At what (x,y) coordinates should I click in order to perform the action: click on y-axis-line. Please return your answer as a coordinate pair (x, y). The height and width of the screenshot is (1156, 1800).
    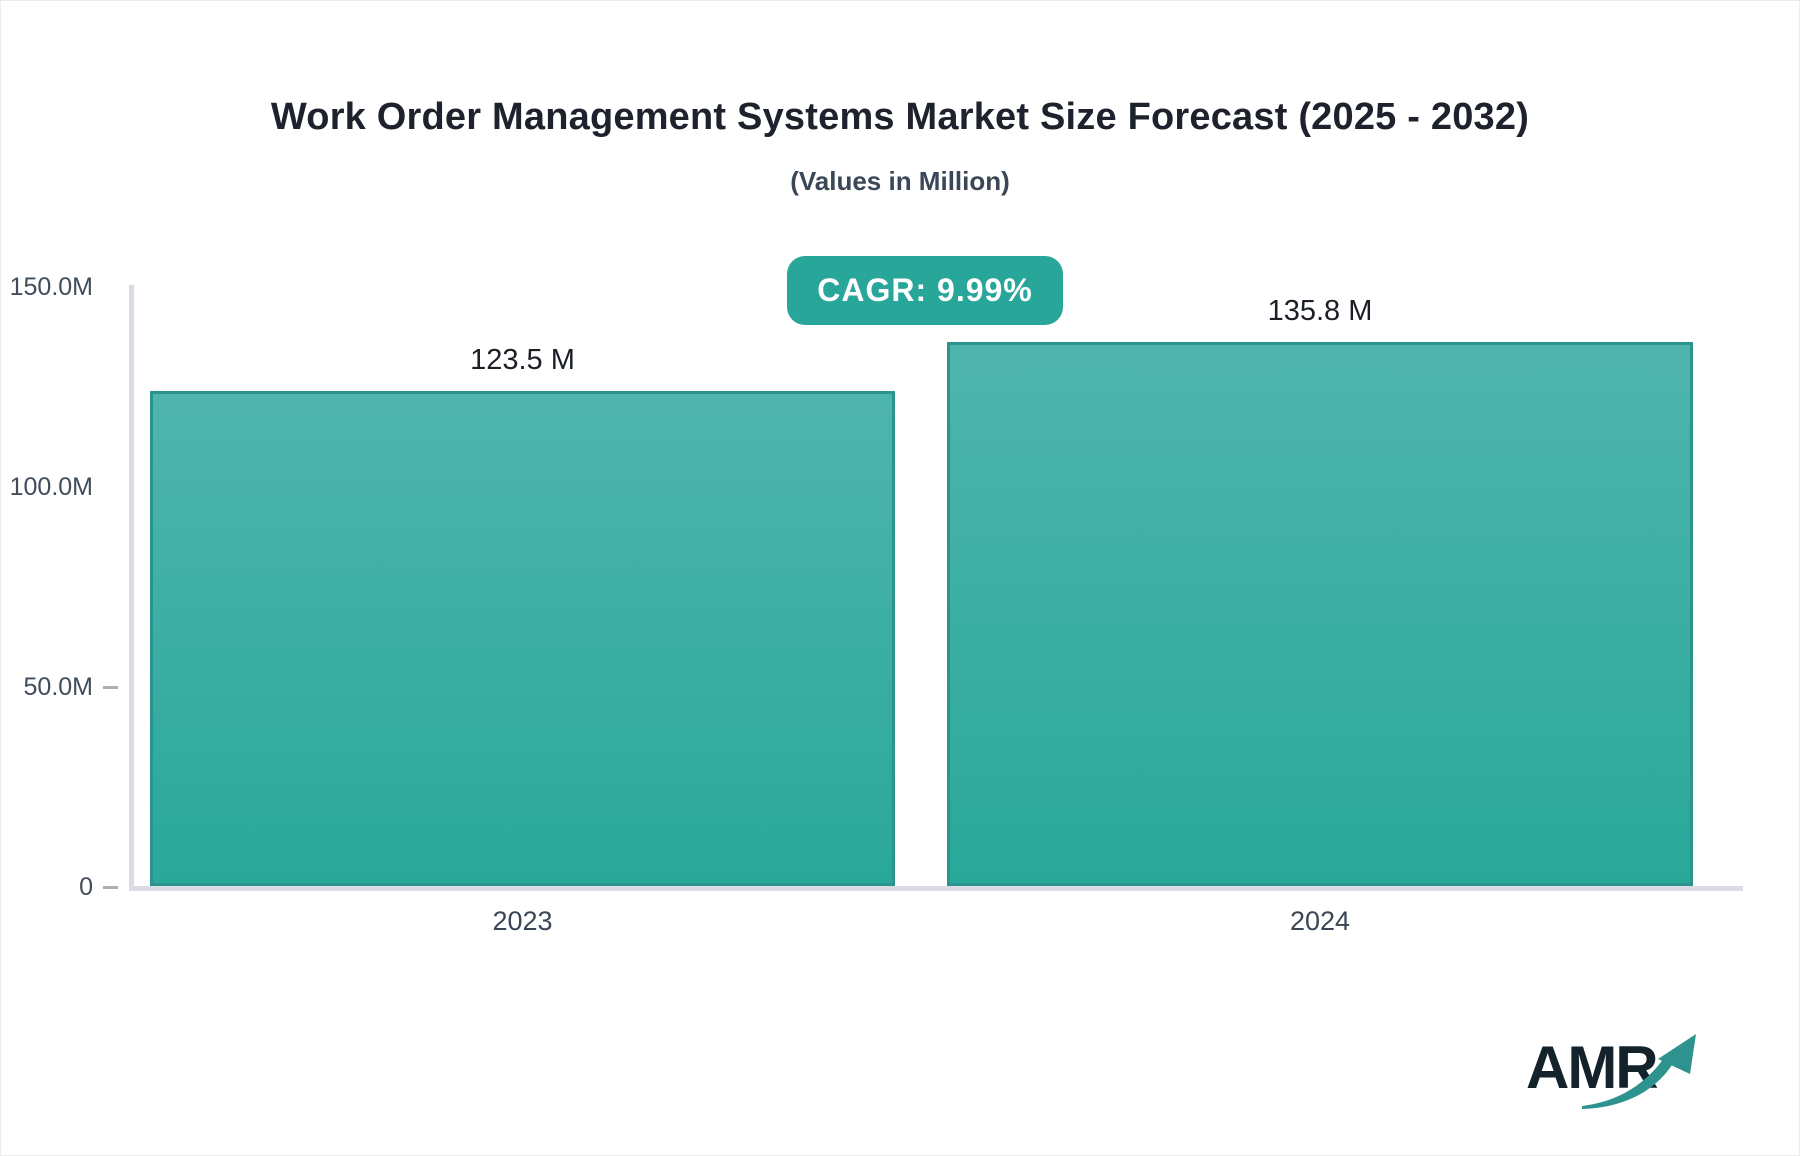
    Looking at the image, I should click on (131, 588).